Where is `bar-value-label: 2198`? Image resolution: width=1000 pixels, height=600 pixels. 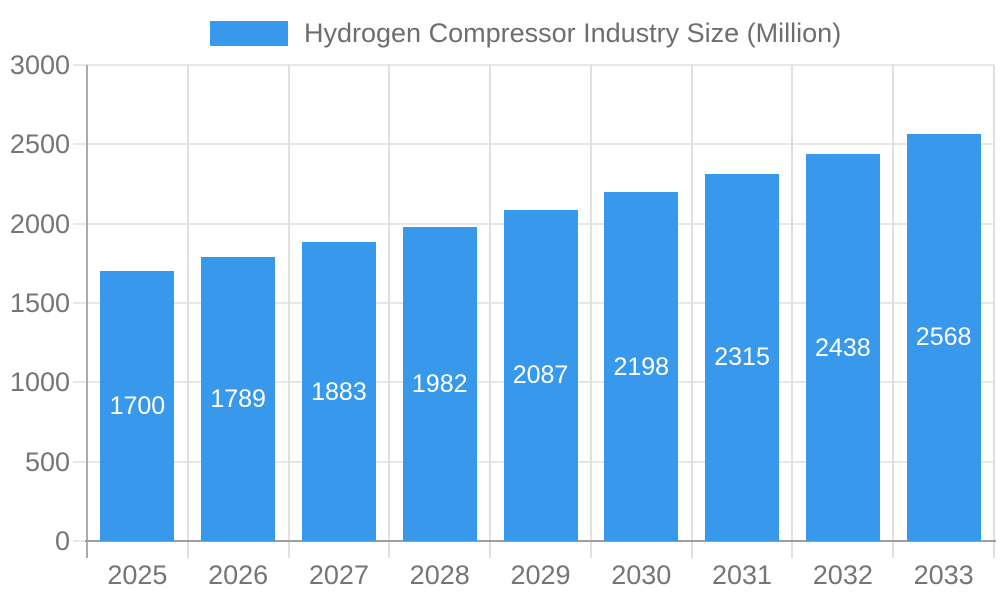 bar-value-label: 2198 is located at coordinates (641, 366).